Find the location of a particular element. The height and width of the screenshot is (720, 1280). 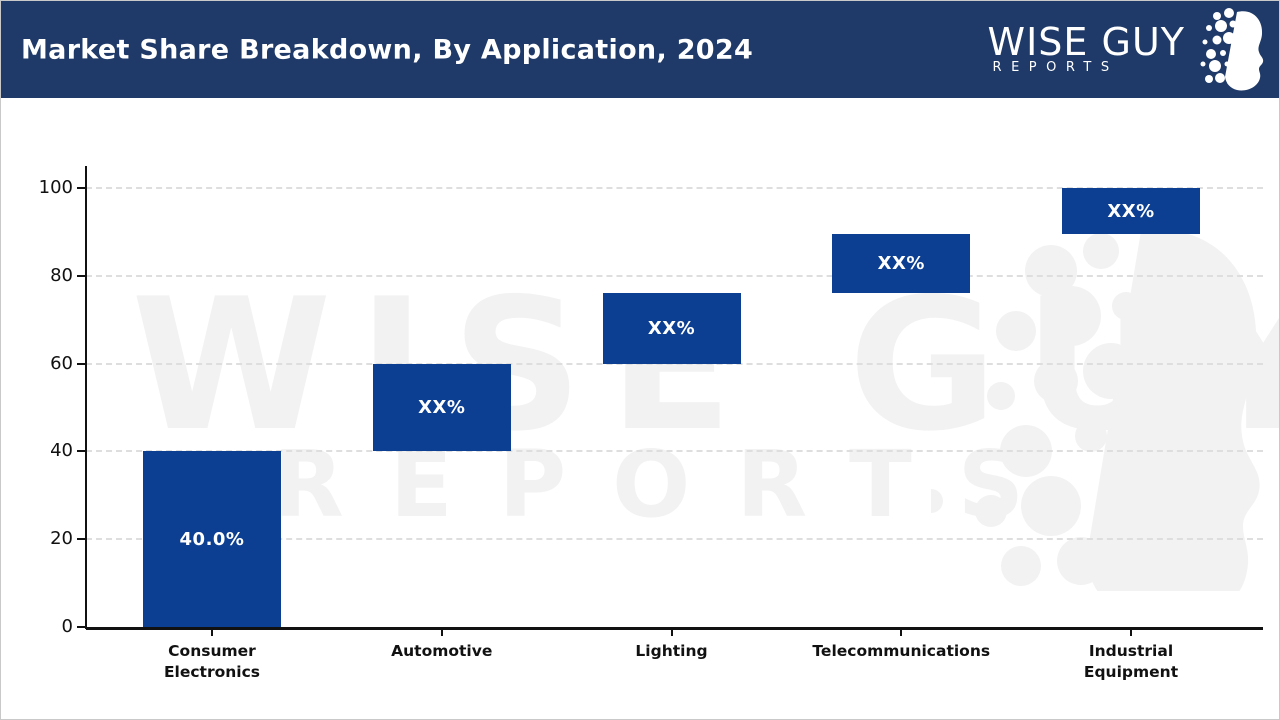

category-label-line: Industrial is located at coordinates (1131, 651).